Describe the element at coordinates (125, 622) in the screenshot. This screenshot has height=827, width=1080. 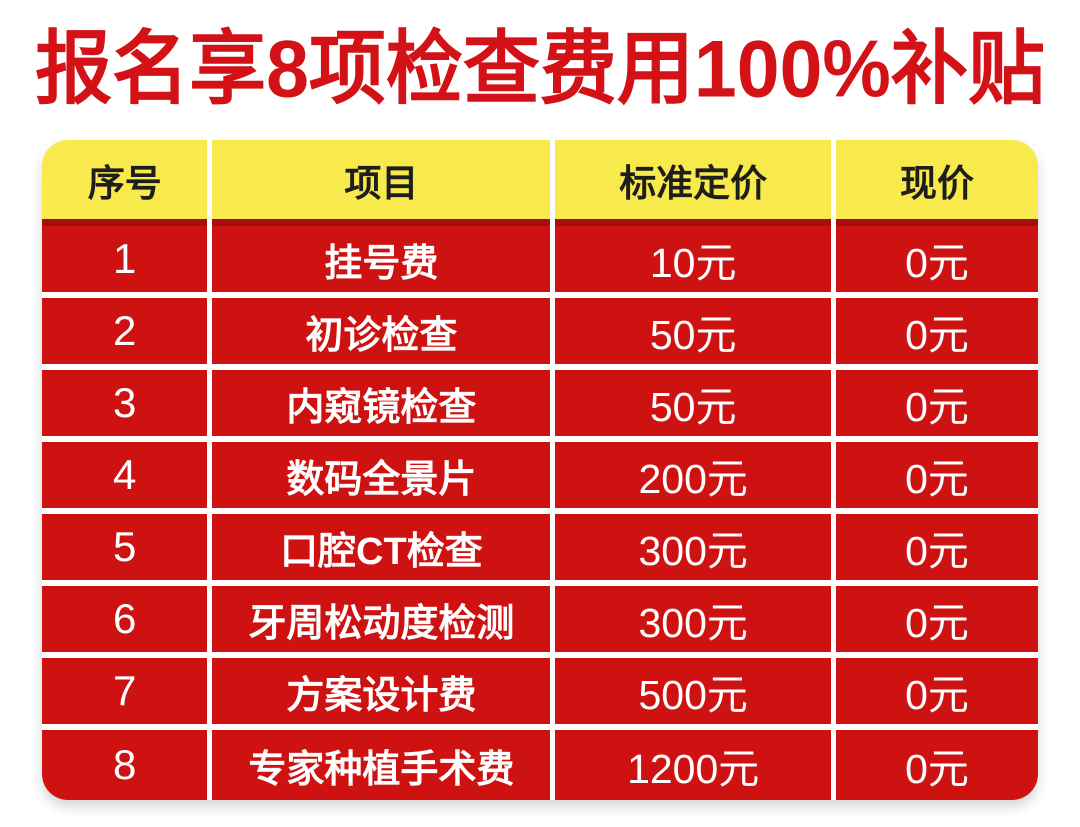
I see `table-cell-row-number: 6` at that location.